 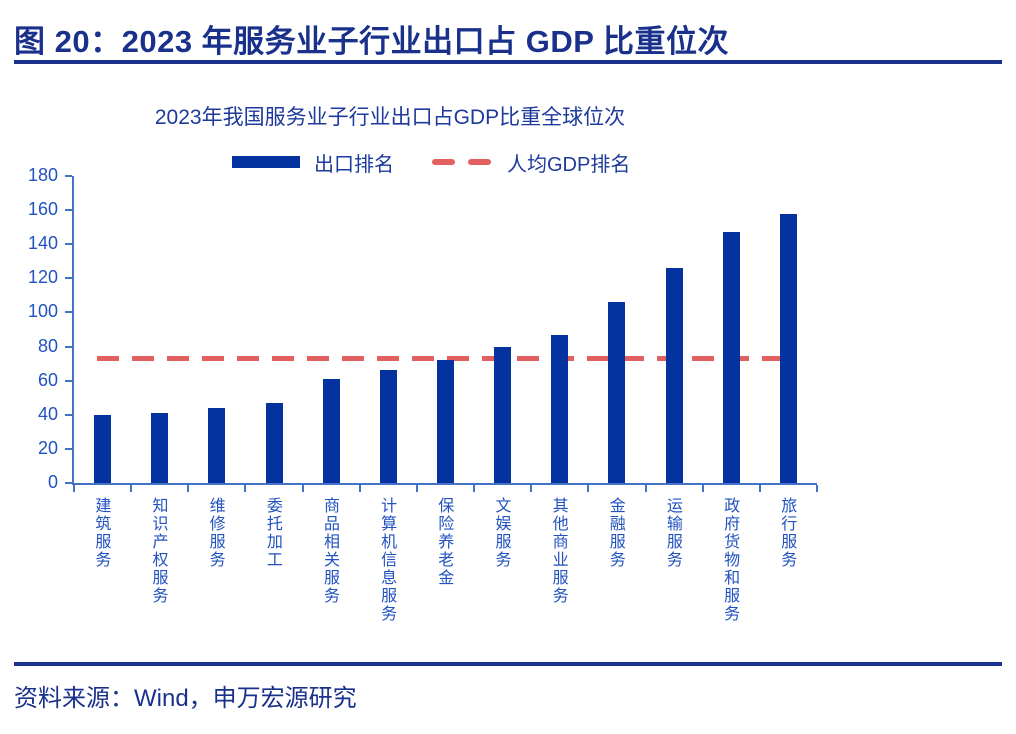 I want to click on chart-title: 2023年我国服务业子行业出口占GDP比重全球位次, so click(x=390, y=117).